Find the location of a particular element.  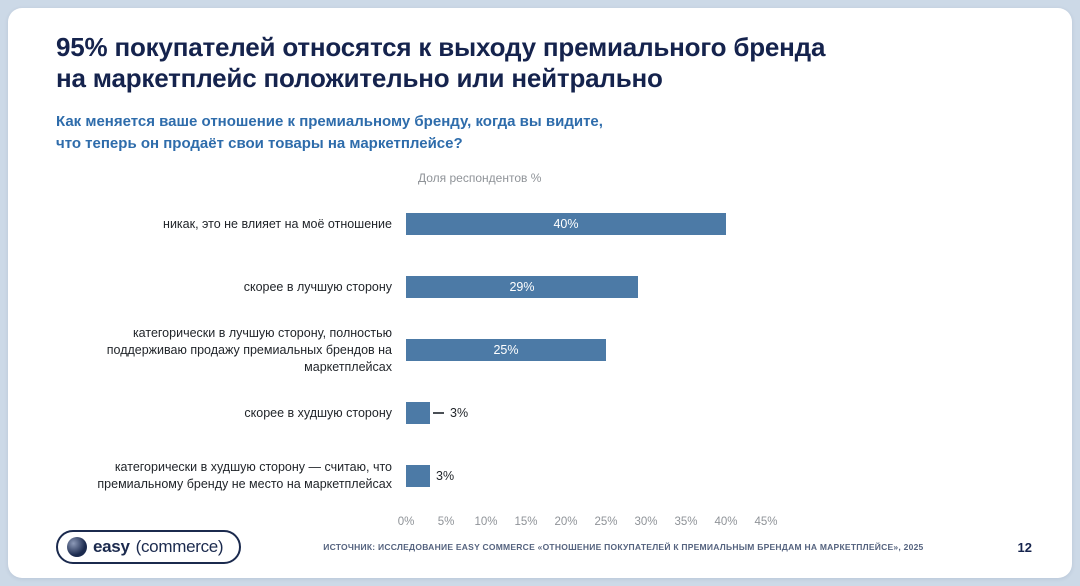

chart-row: скорее в худшую сторону 3% is located at coordinates (564, 413).